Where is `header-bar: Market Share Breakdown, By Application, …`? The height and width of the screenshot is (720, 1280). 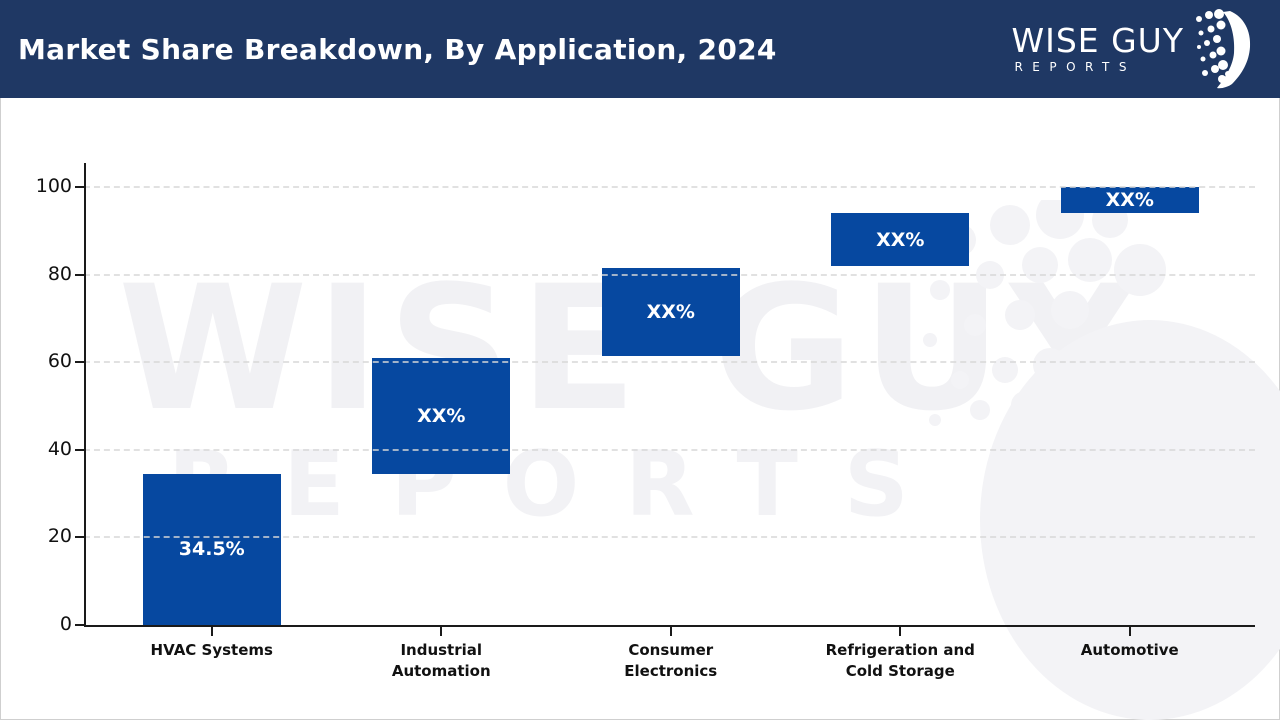 header-bar: Market Share Breakdown, By Application, … is located at coordinates (640, 49).